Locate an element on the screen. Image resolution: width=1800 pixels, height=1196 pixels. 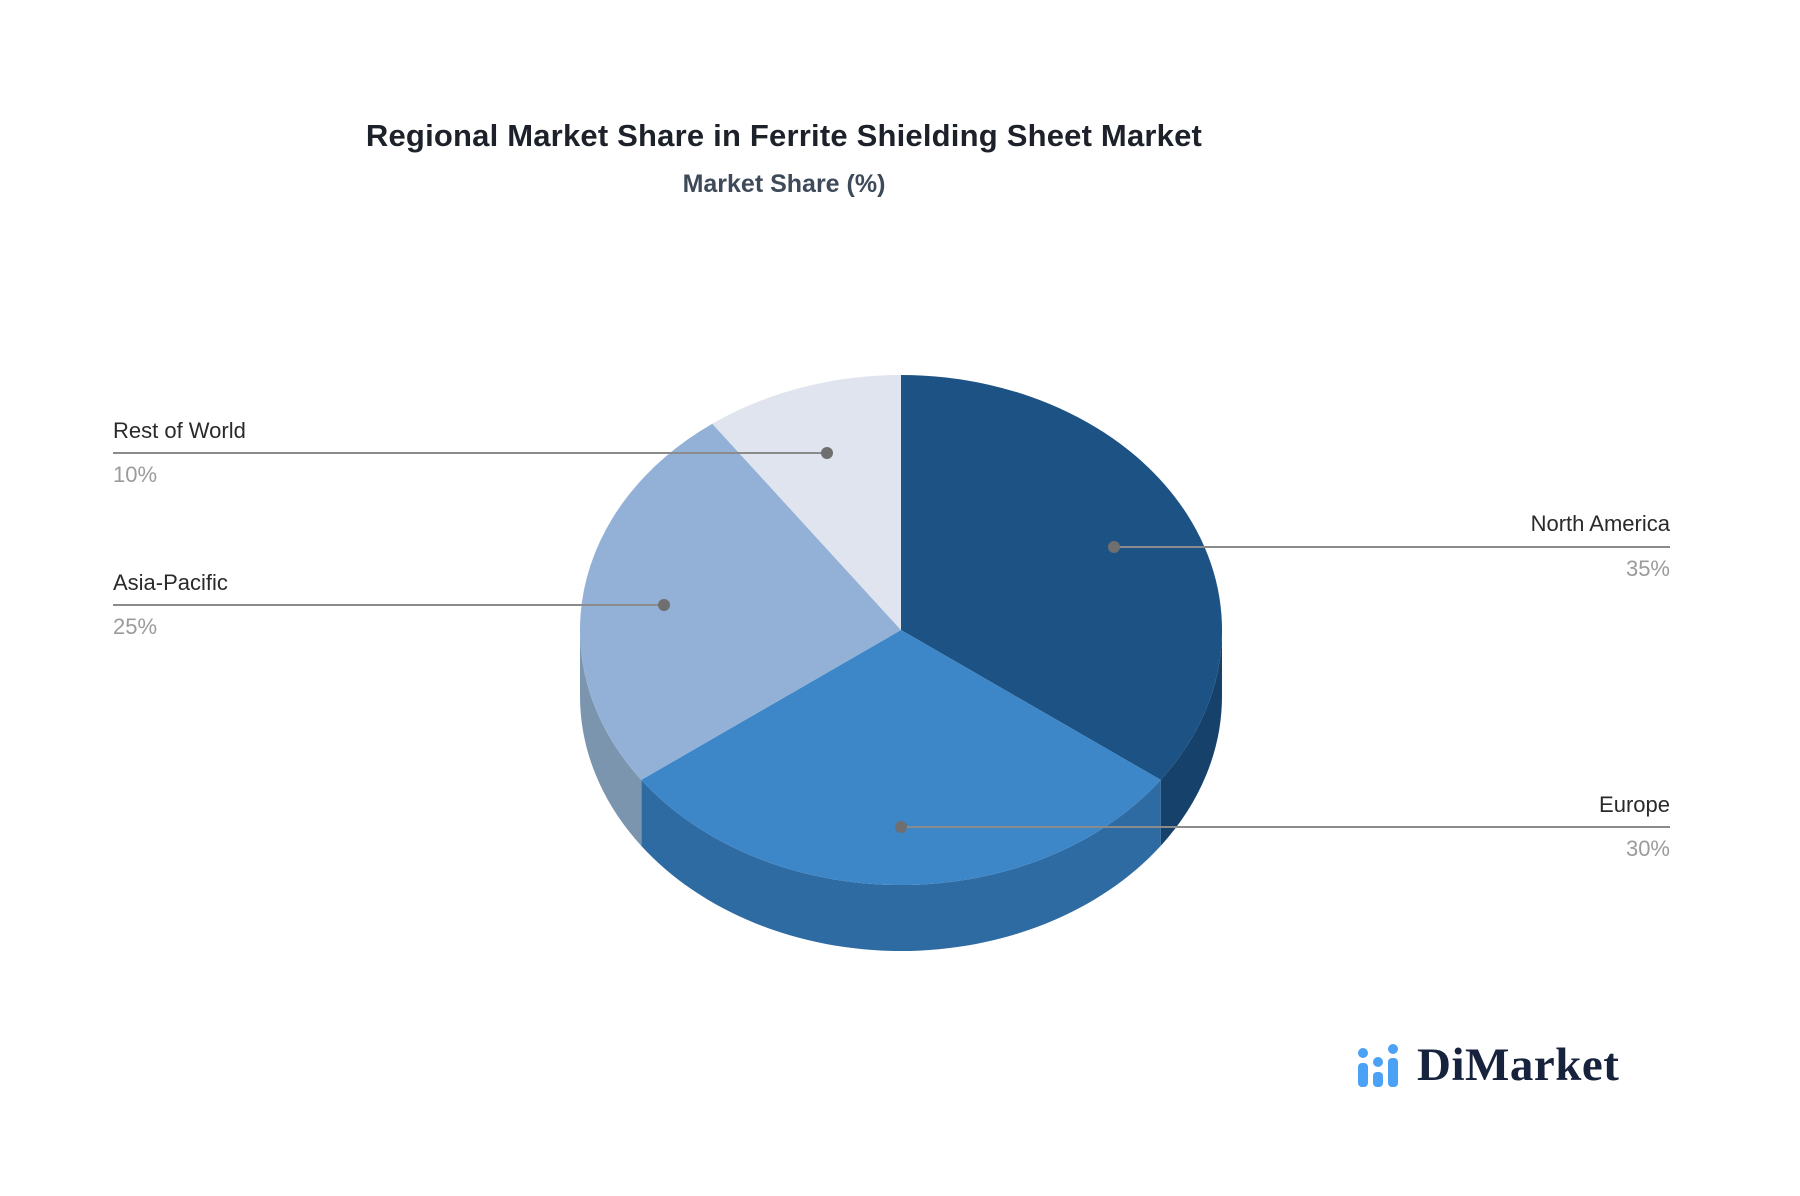
chart-subtitle: Market Share (%) is located at coordinates (784, 184).